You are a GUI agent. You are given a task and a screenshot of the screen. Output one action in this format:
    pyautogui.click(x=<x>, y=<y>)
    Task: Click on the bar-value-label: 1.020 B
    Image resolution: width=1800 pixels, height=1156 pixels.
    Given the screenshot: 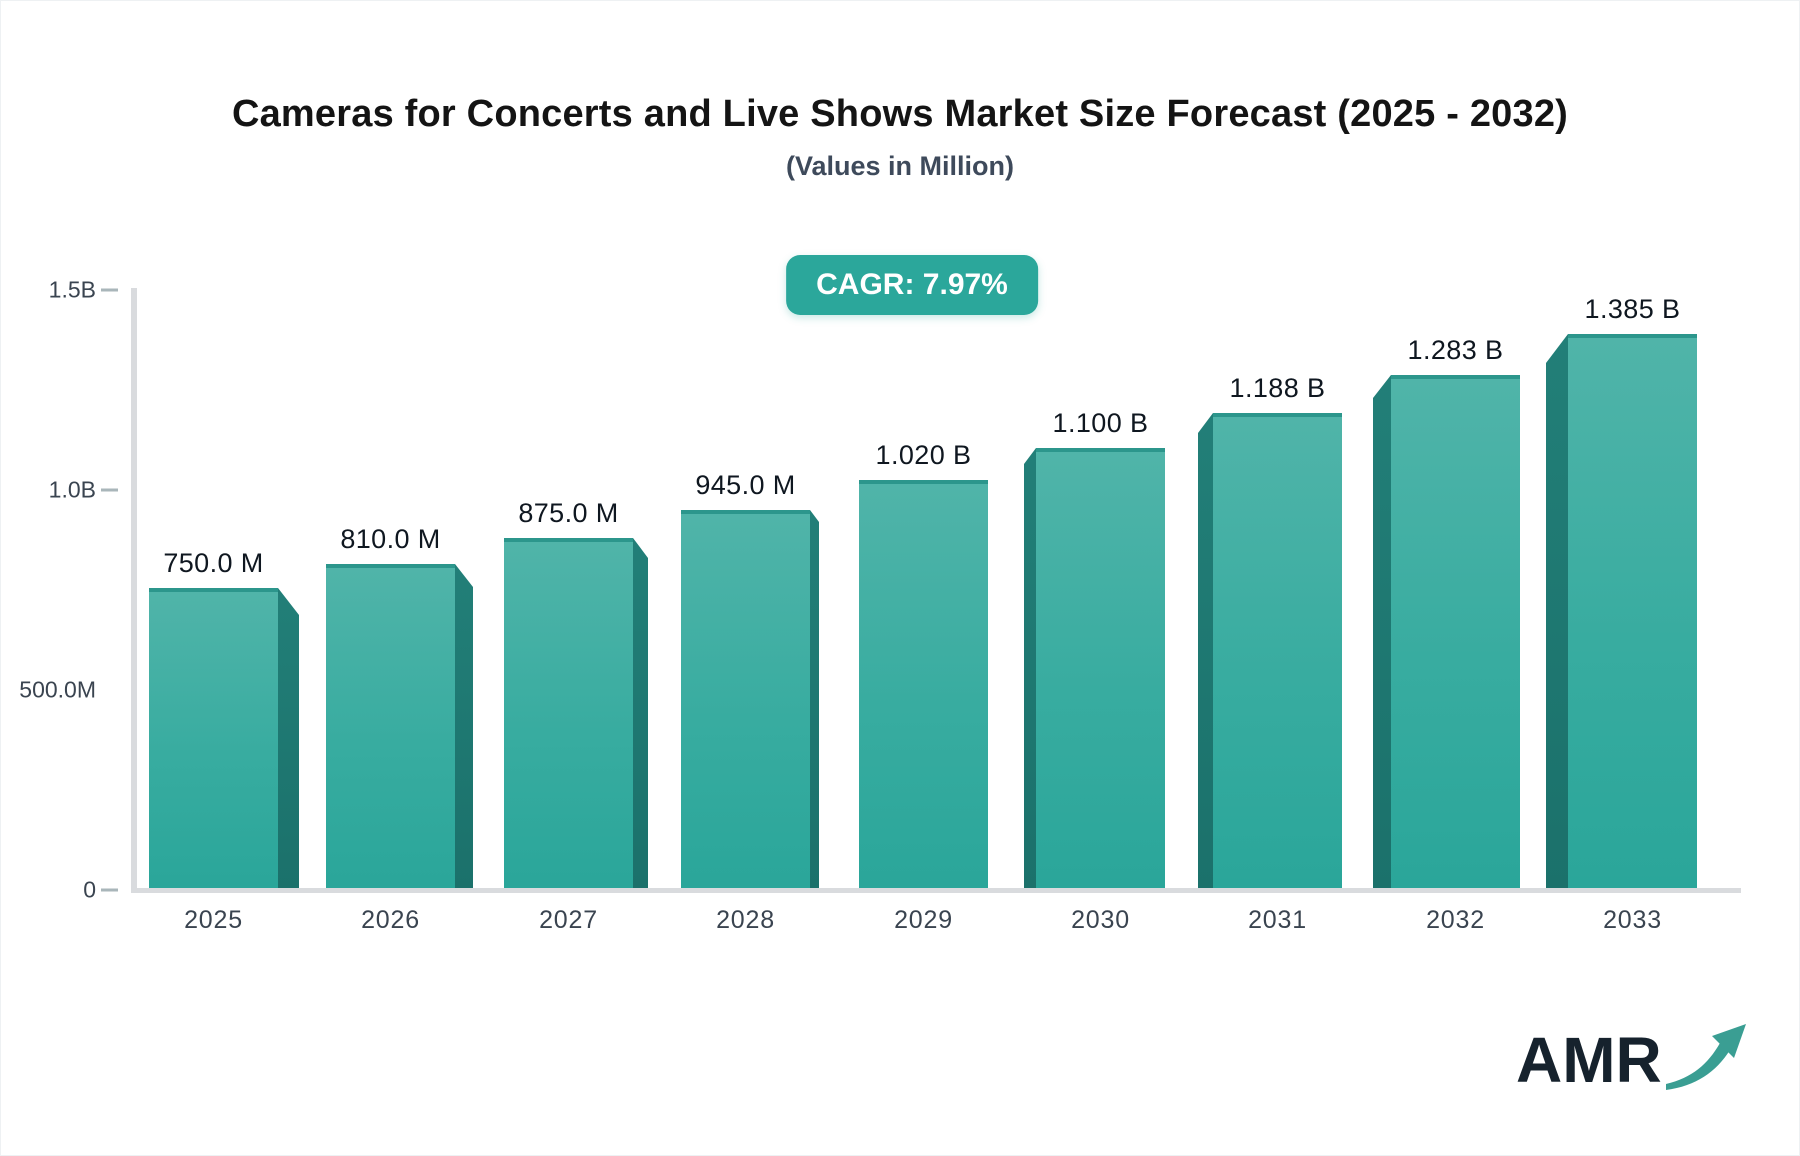 What is the action you would take?
    pyautogui.click(x=923, y=455)
    